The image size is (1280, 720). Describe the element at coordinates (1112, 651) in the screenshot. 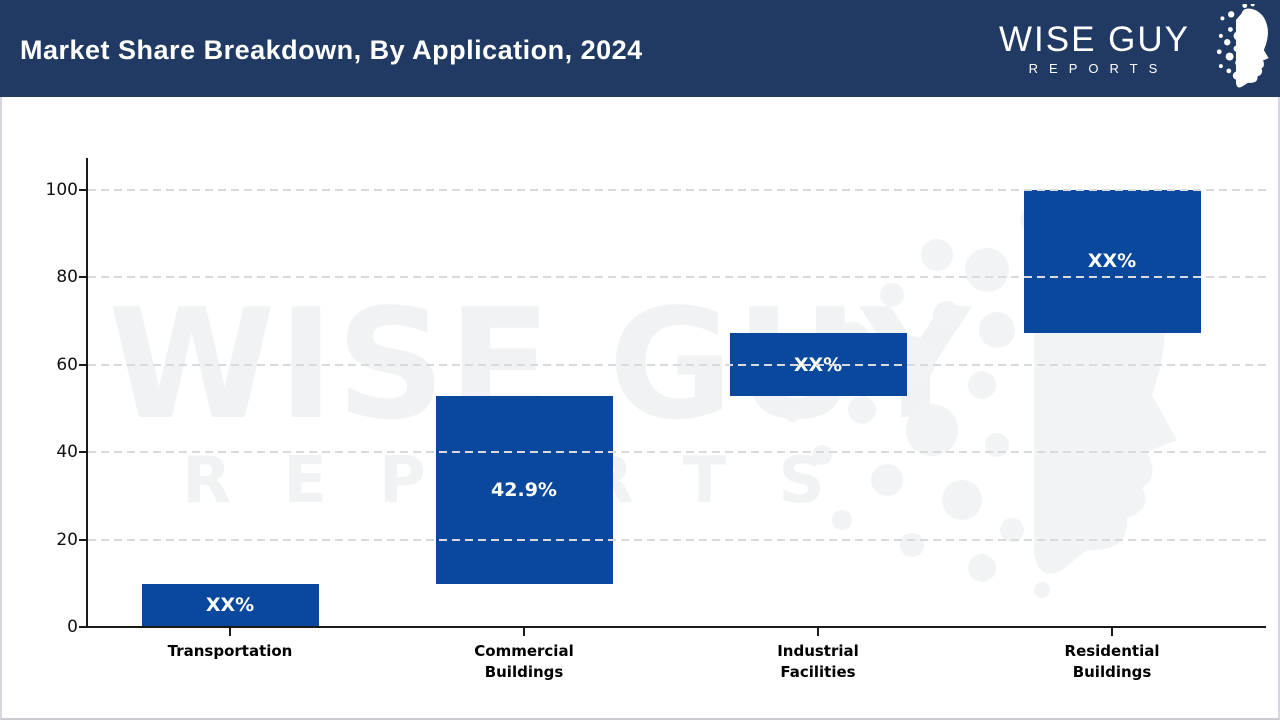

I see `category-label-line: Residential` at that location.